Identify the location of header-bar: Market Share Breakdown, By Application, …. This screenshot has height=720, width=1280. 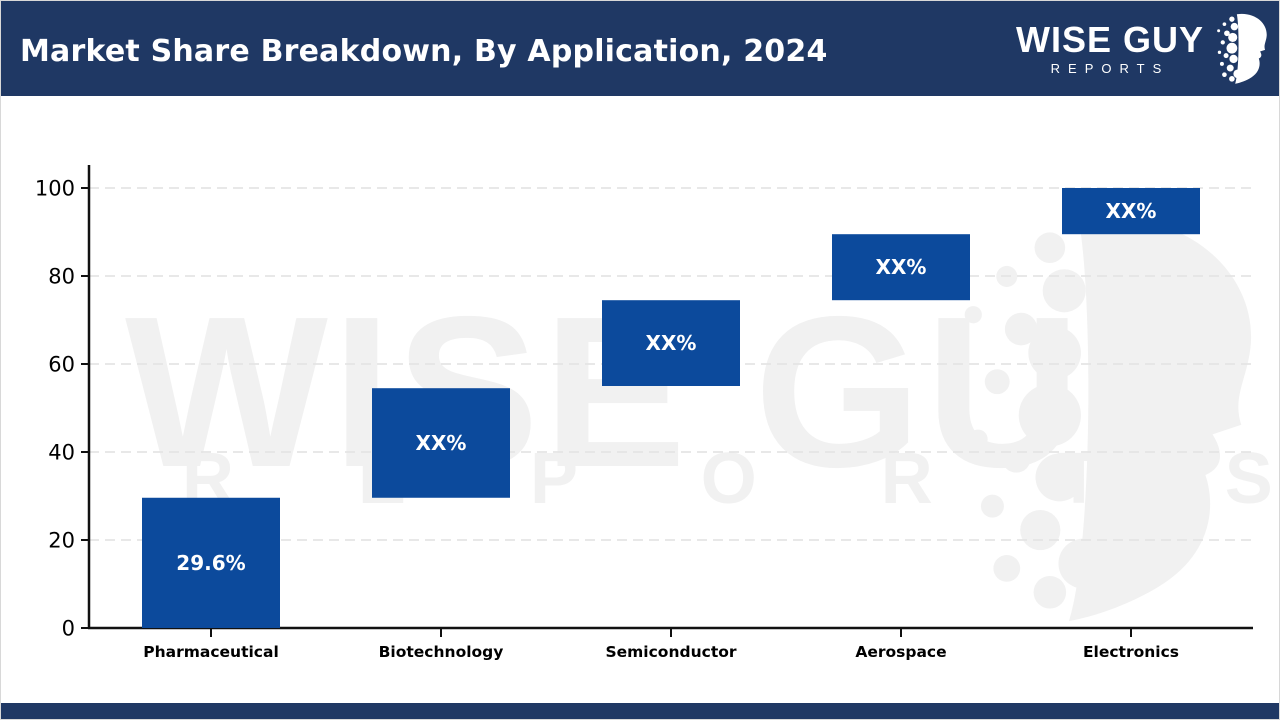
(640, 48).